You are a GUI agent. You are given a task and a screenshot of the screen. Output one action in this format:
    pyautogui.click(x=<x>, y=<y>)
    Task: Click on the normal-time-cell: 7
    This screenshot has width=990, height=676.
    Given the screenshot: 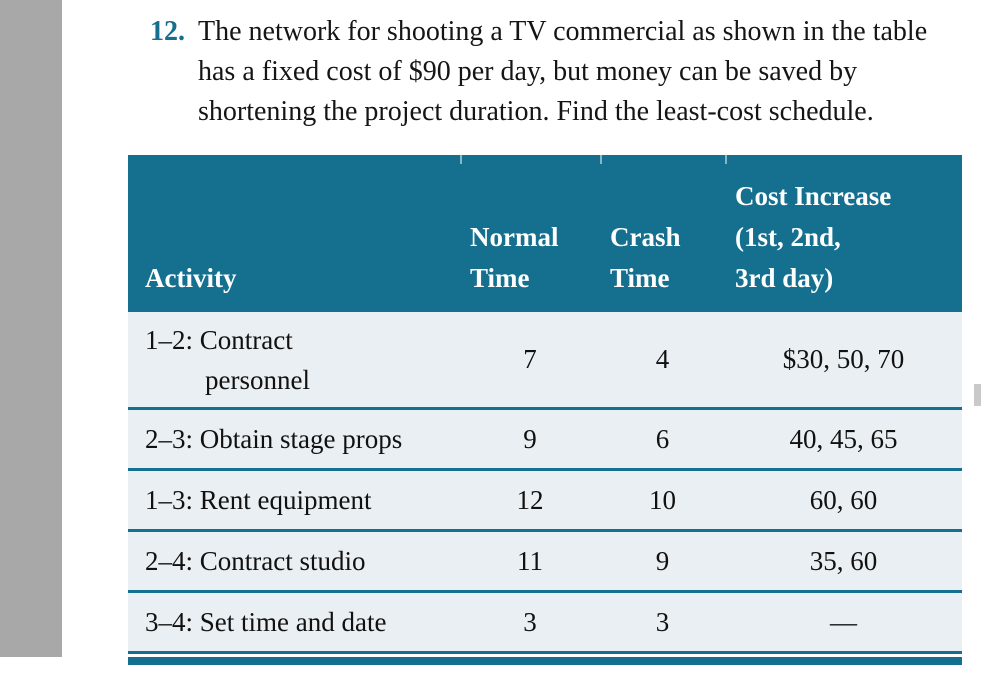 What is the action you would take?
    pyautogui.click(x=530, y=359)
    